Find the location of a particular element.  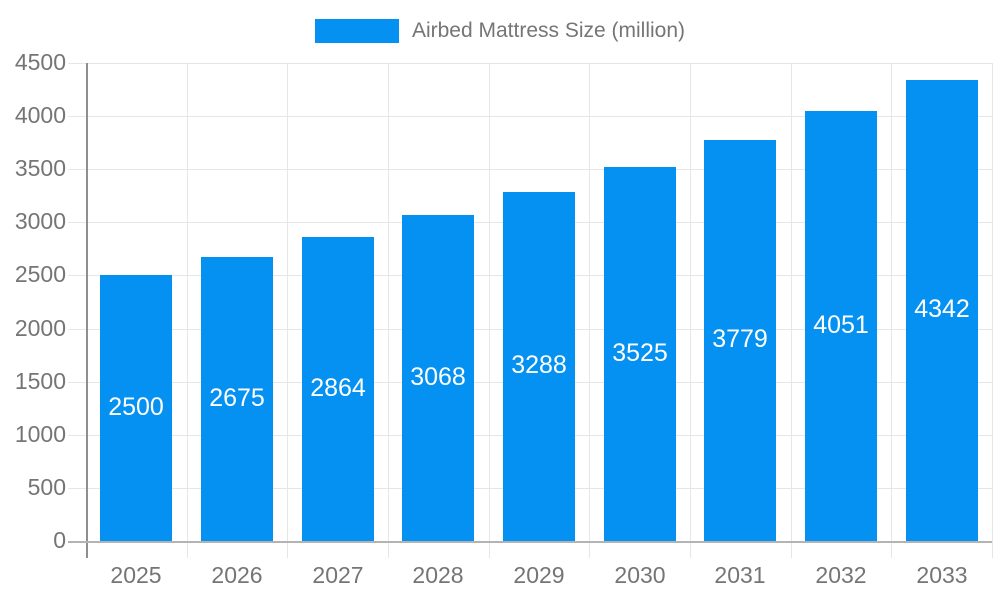

x-axis-tick-label: 2031 is located at coordinates (740, 575).